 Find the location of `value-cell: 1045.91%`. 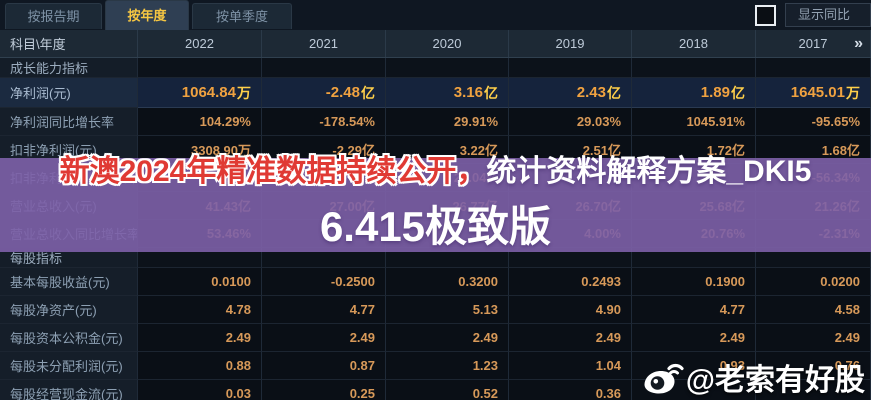

value-cell: 1045.91% is located at coordinates (694, 122).